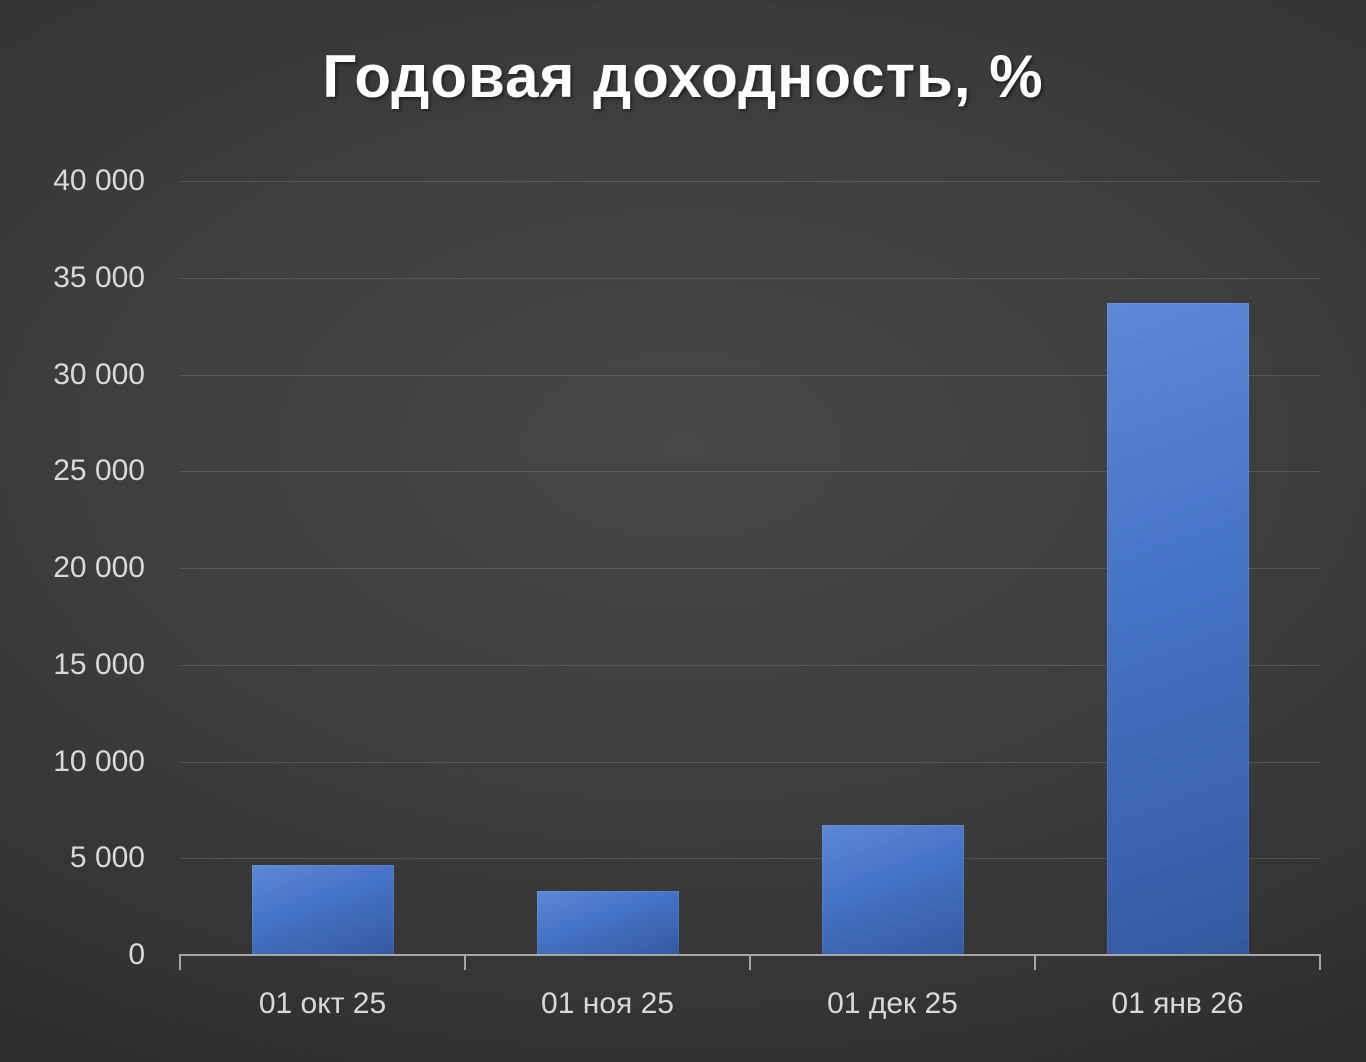 The image size is (1366, 1062). What do you see at coordinates (99, 277) in the screenshot?
I see `y-axis-tick-label: 35 000` at bounding box center [99, 277].